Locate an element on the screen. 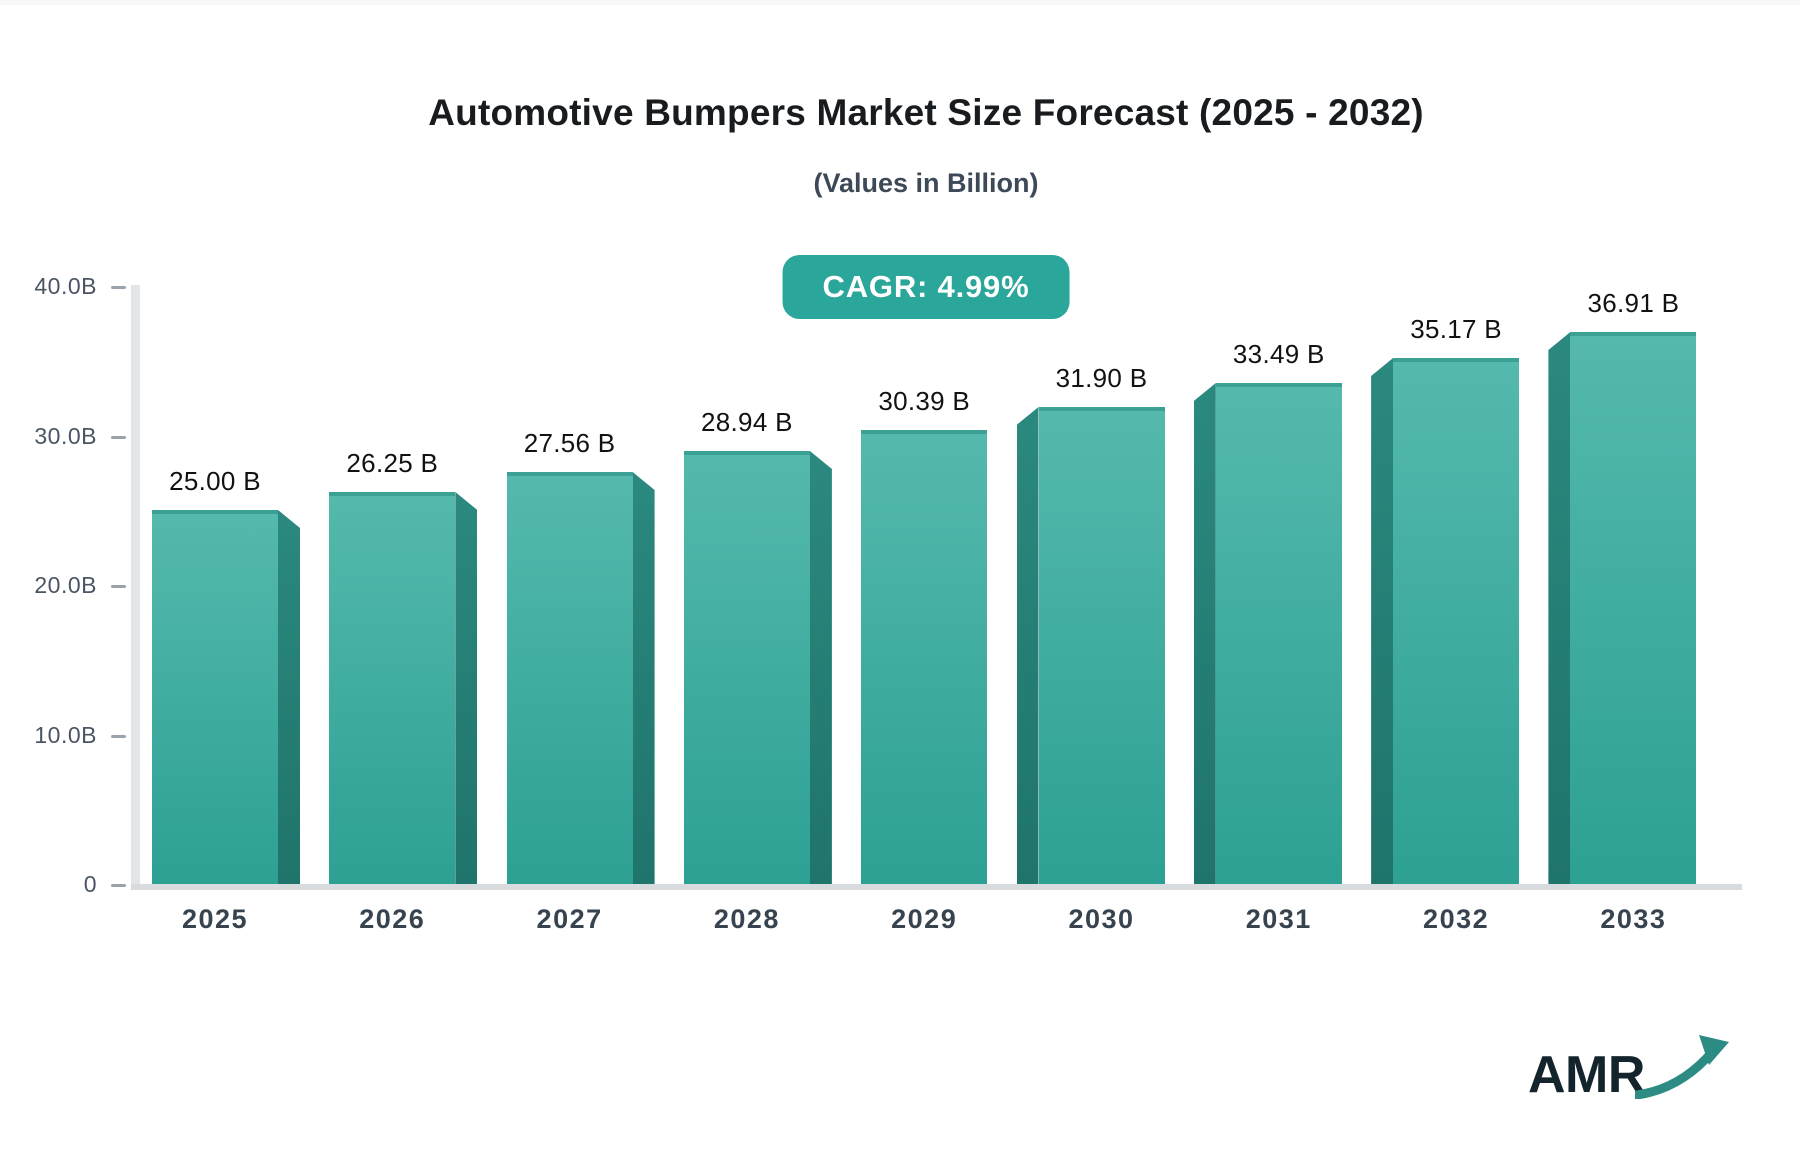 The height and width of the screenshot is (1156, 1800). x-tick-label: 2031 is located at coordinates (1278, 919).